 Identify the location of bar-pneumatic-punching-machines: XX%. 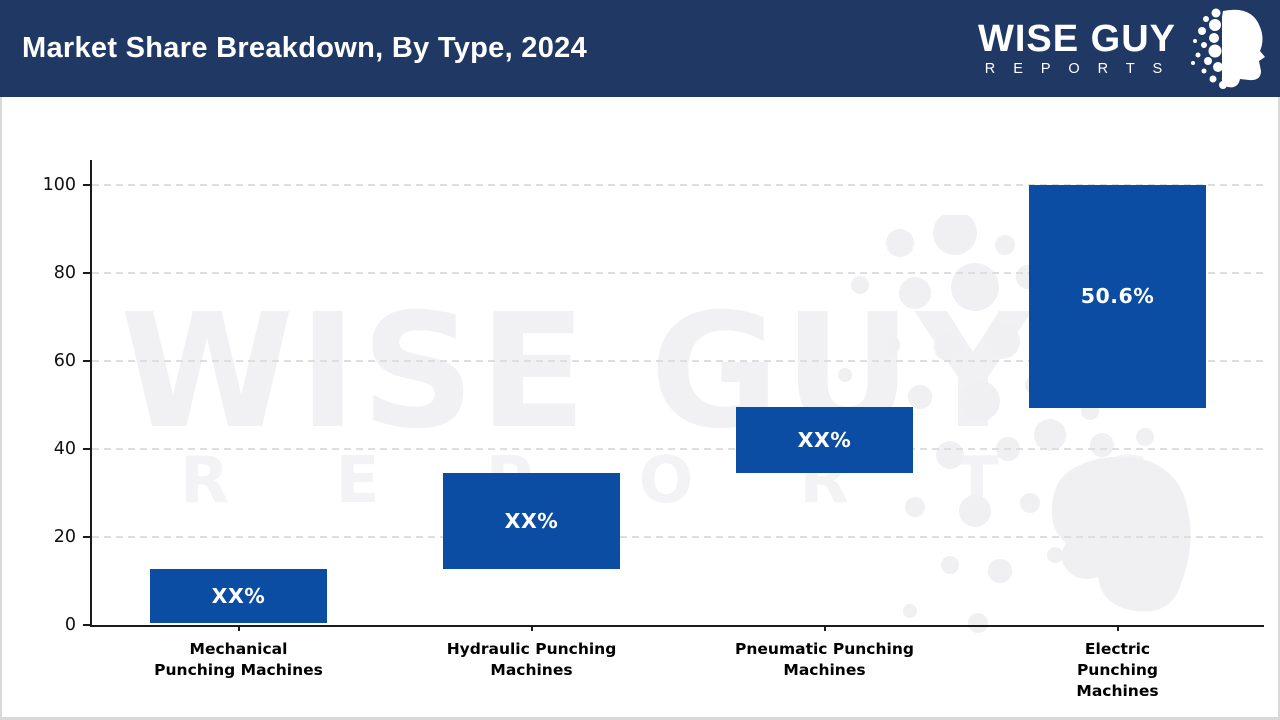
(824, 440).